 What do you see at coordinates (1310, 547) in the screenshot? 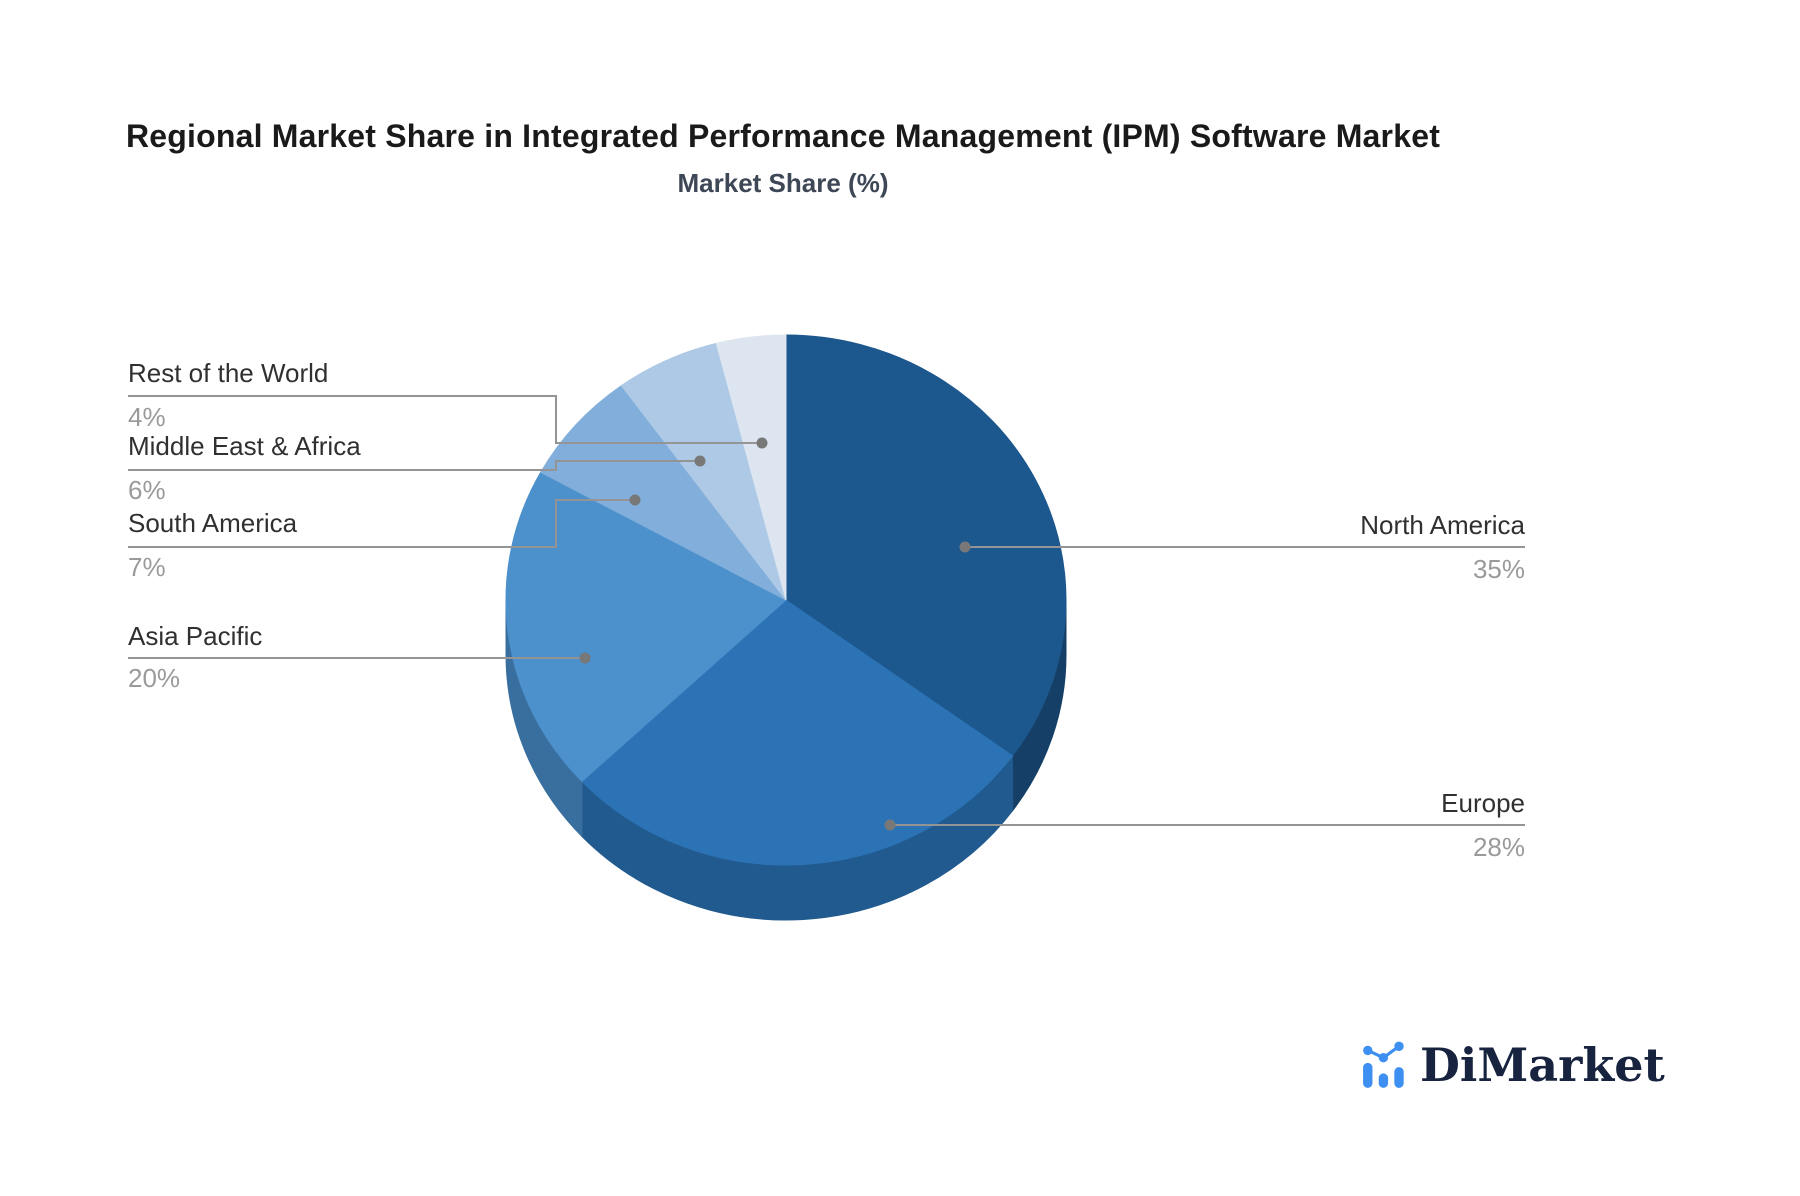
I see `pie-label-north-america: North America 35%` at bounding box center [1310, 547].